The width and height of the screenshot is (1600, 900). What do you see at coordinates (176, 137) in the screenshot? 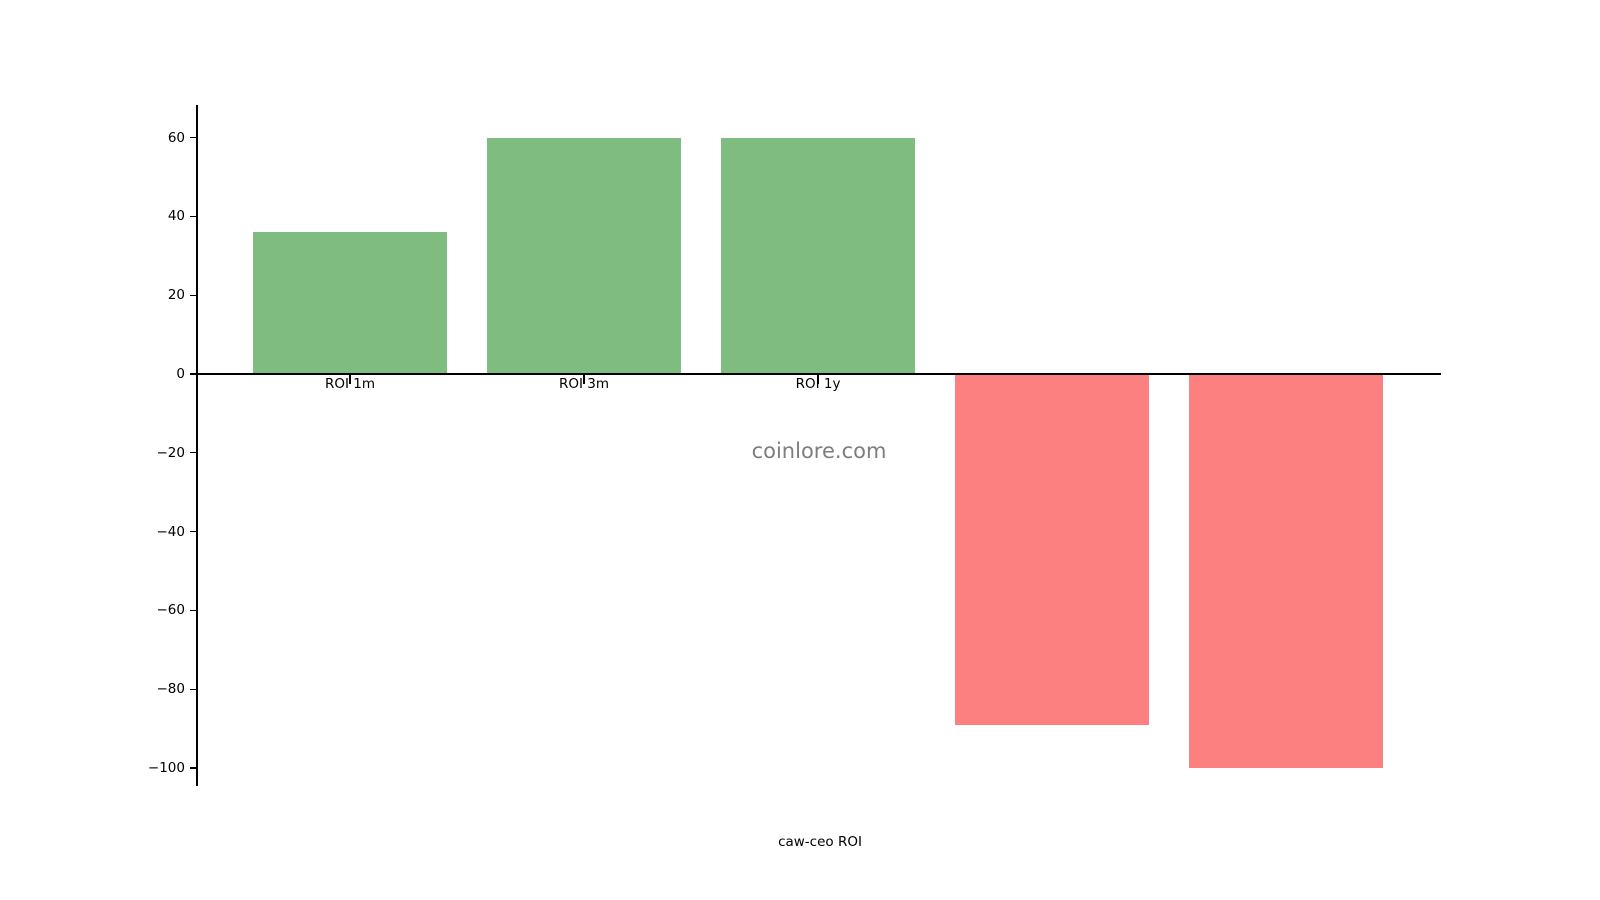
I see `y-tick-label: 60` at bounding box center [176, 137].